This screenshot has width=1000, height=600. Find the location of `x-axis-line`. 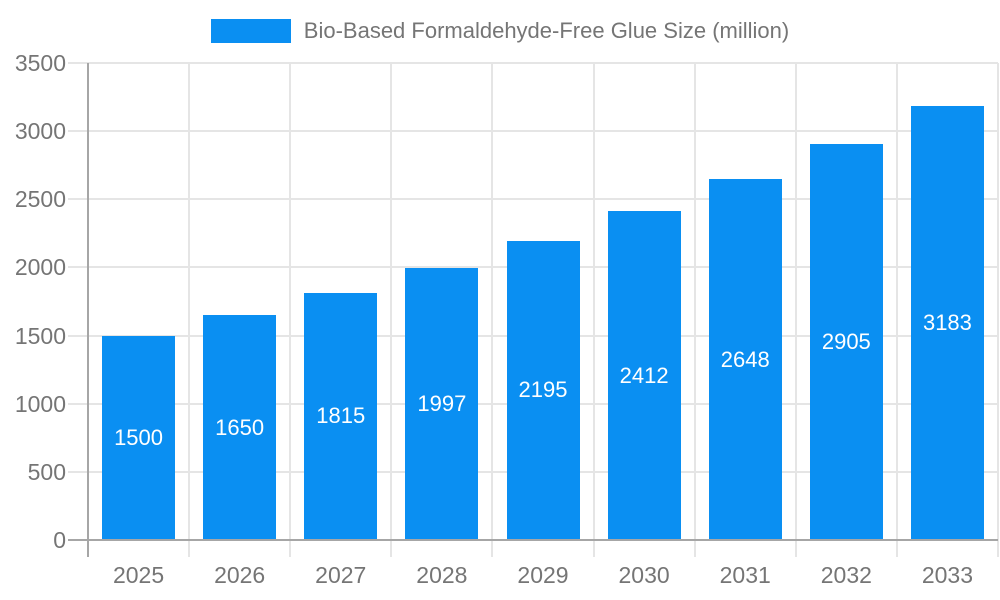

x-axis-line is located at coordinates (533, 540).